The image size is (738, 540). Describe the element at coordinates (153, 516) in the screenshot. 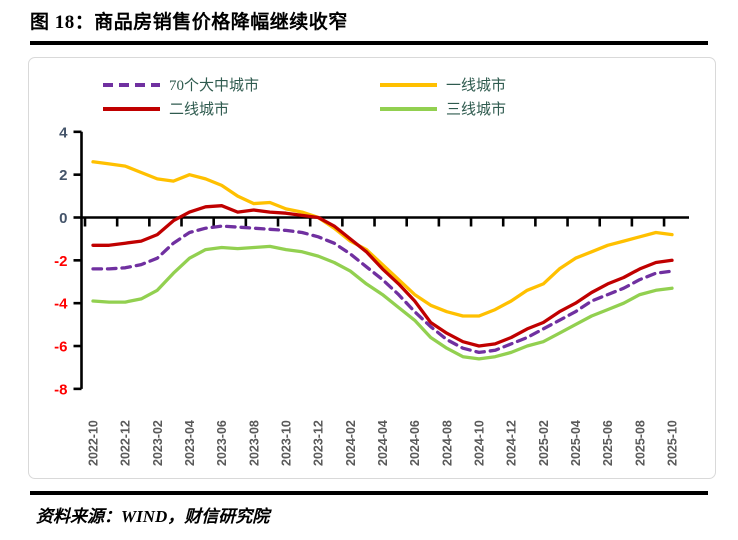

I see `source-note: 资料来源：WIND，财信研究院` at that location.